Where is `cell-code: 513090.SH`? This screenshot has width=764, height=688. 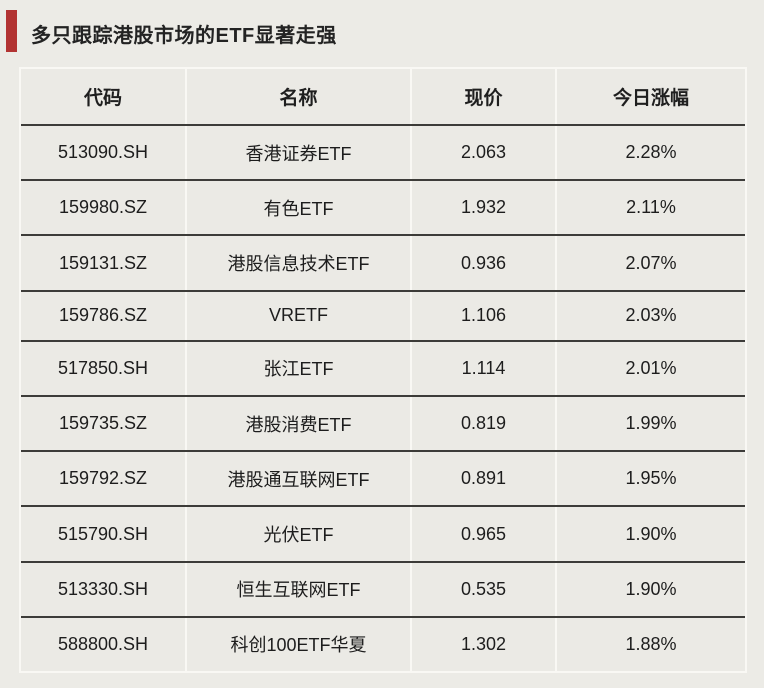
cell-code: 513090.SH is located at coordinates (103, 152).